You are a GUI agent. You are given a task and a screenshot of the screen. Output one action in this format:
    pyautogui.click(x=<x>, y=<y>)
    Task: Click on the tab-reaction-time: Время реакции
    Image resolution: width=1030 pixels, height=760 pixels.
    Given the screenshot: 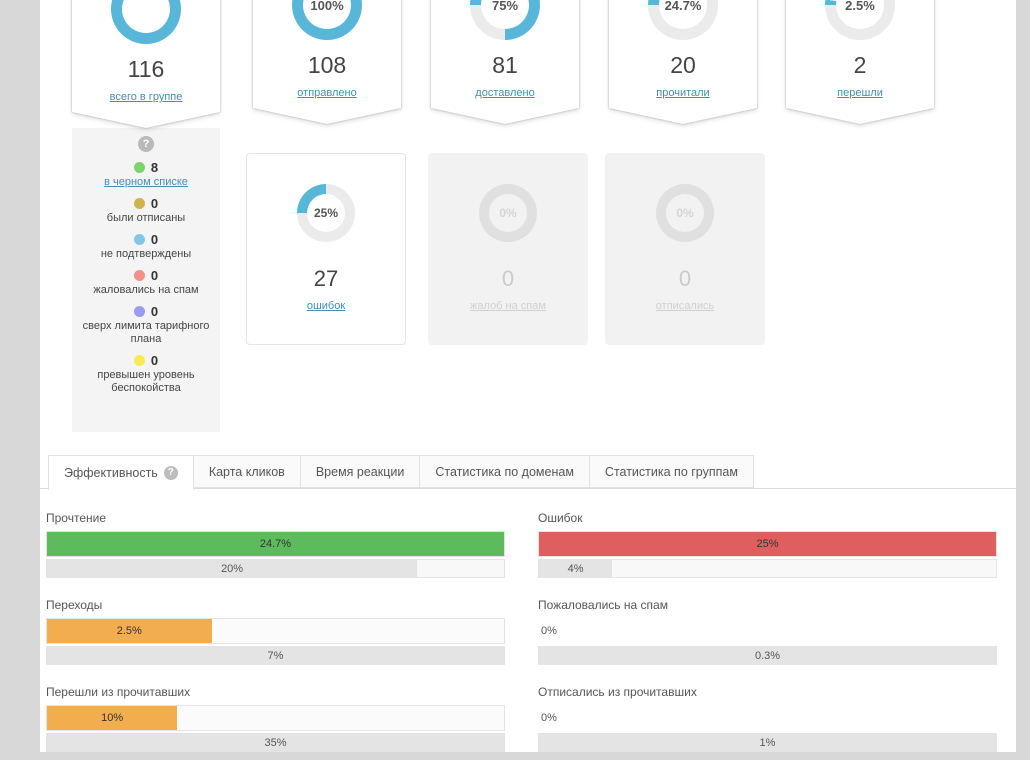 What is the action you would take?
    pyautogui.click(x=360, y=471)
    